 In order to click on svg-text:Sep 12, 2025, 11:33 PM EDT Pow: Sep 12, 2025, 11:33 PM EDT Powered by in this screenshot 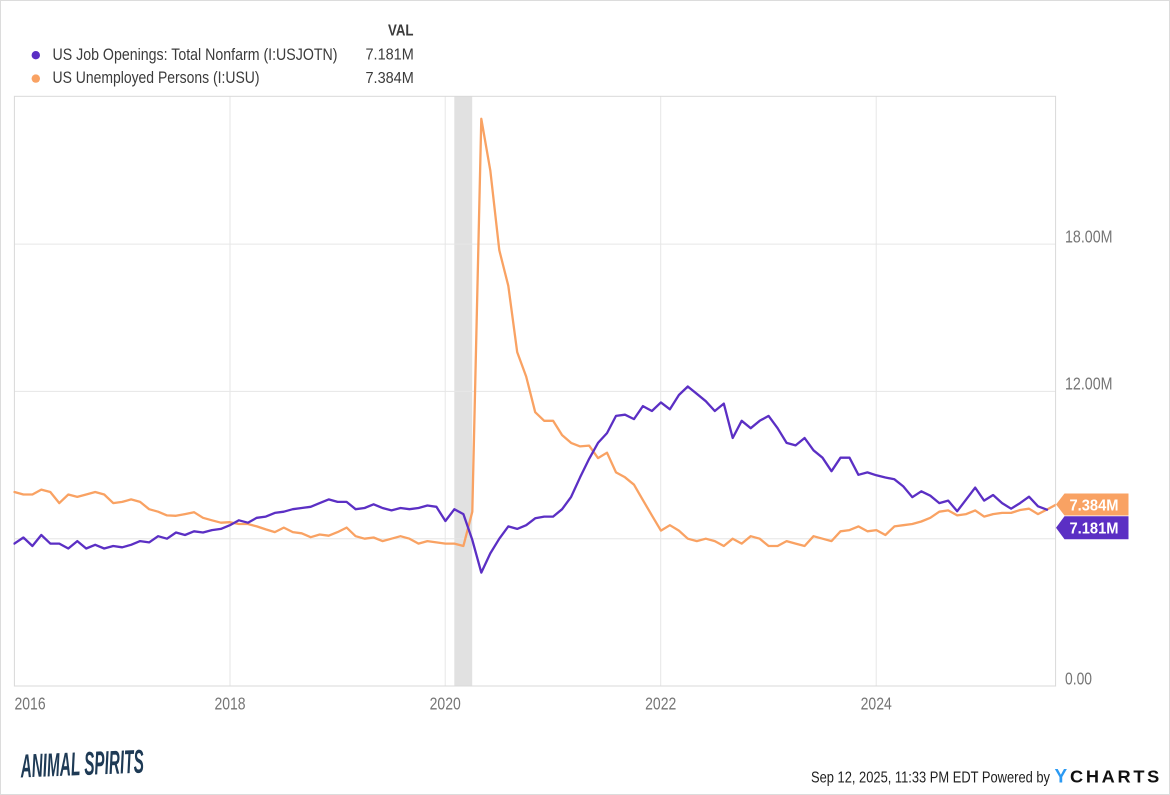, I will do `click(930, 777)`.